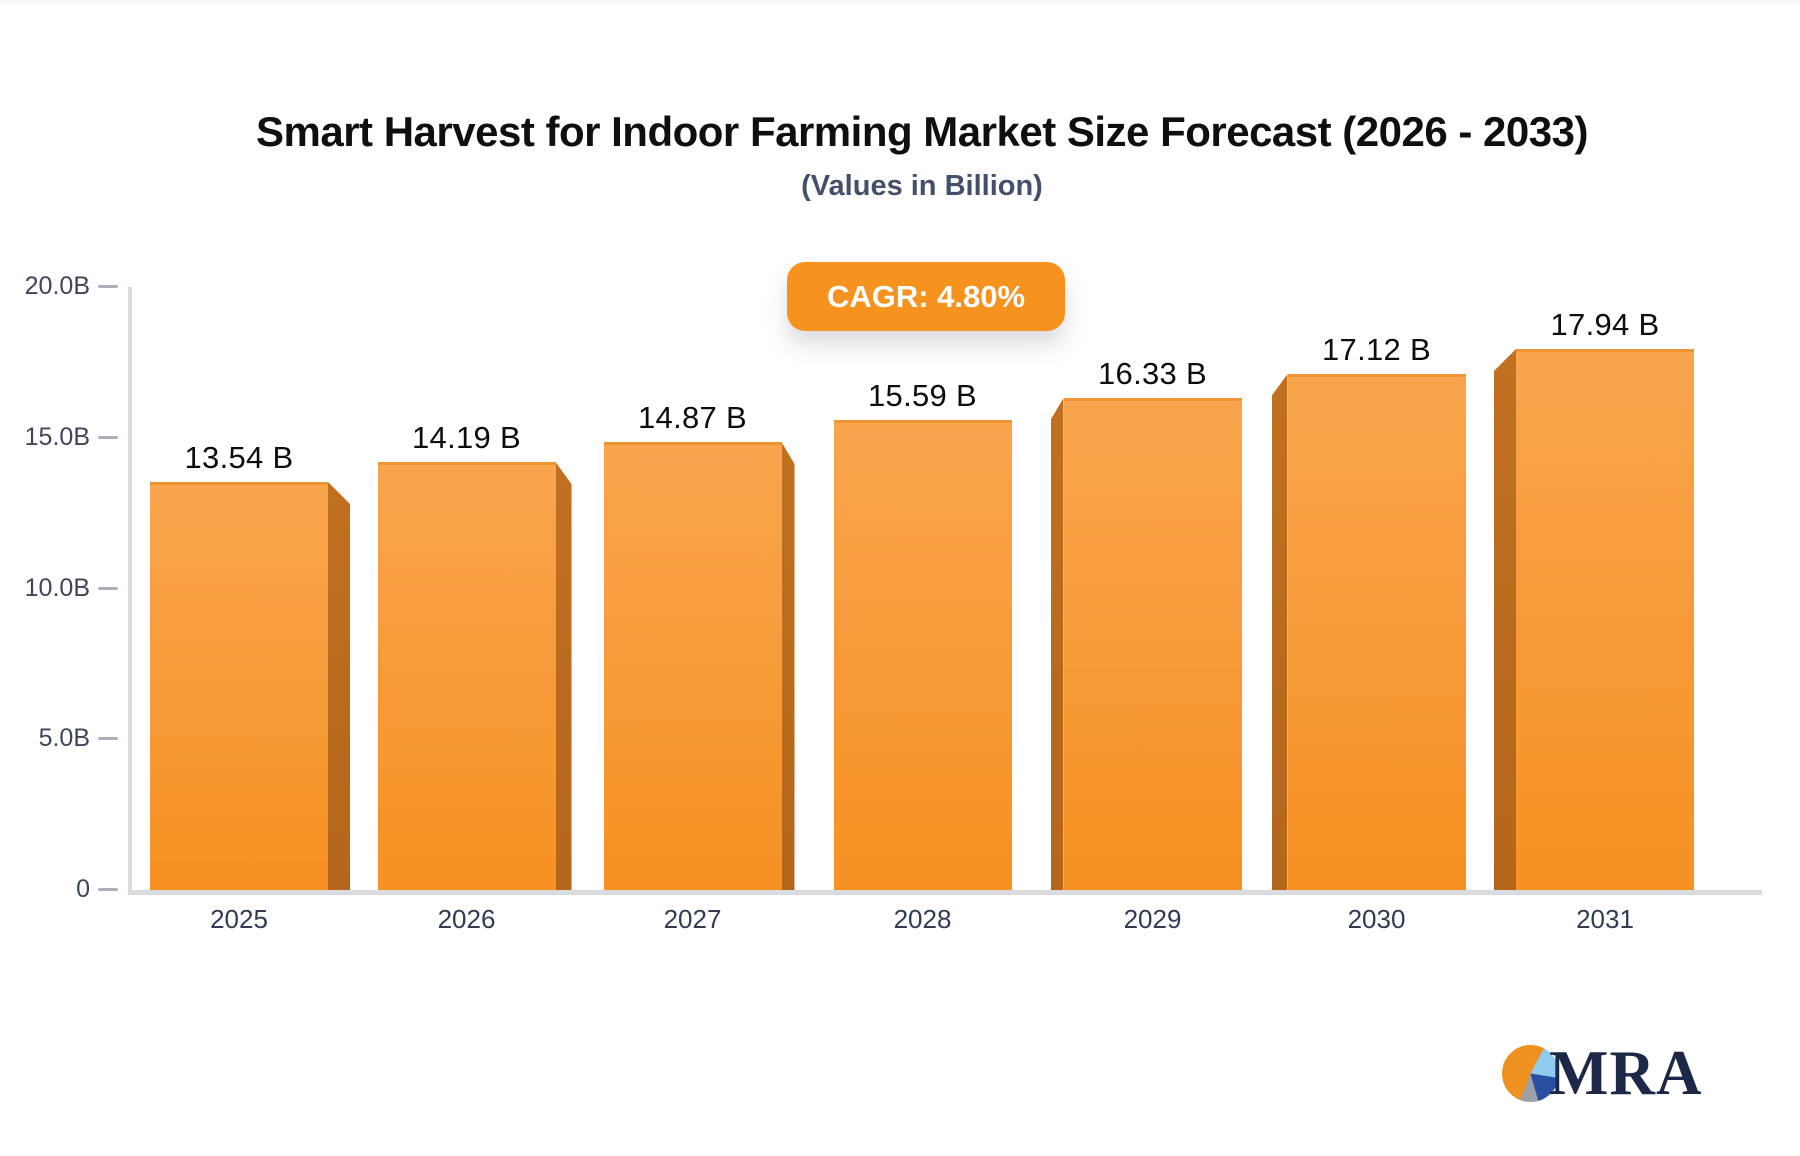 The image size is (1800, 1156). Describe the element at coordinates (57, 436) in the screenshot. I see `y-axis-label: 15.0B` at that location.